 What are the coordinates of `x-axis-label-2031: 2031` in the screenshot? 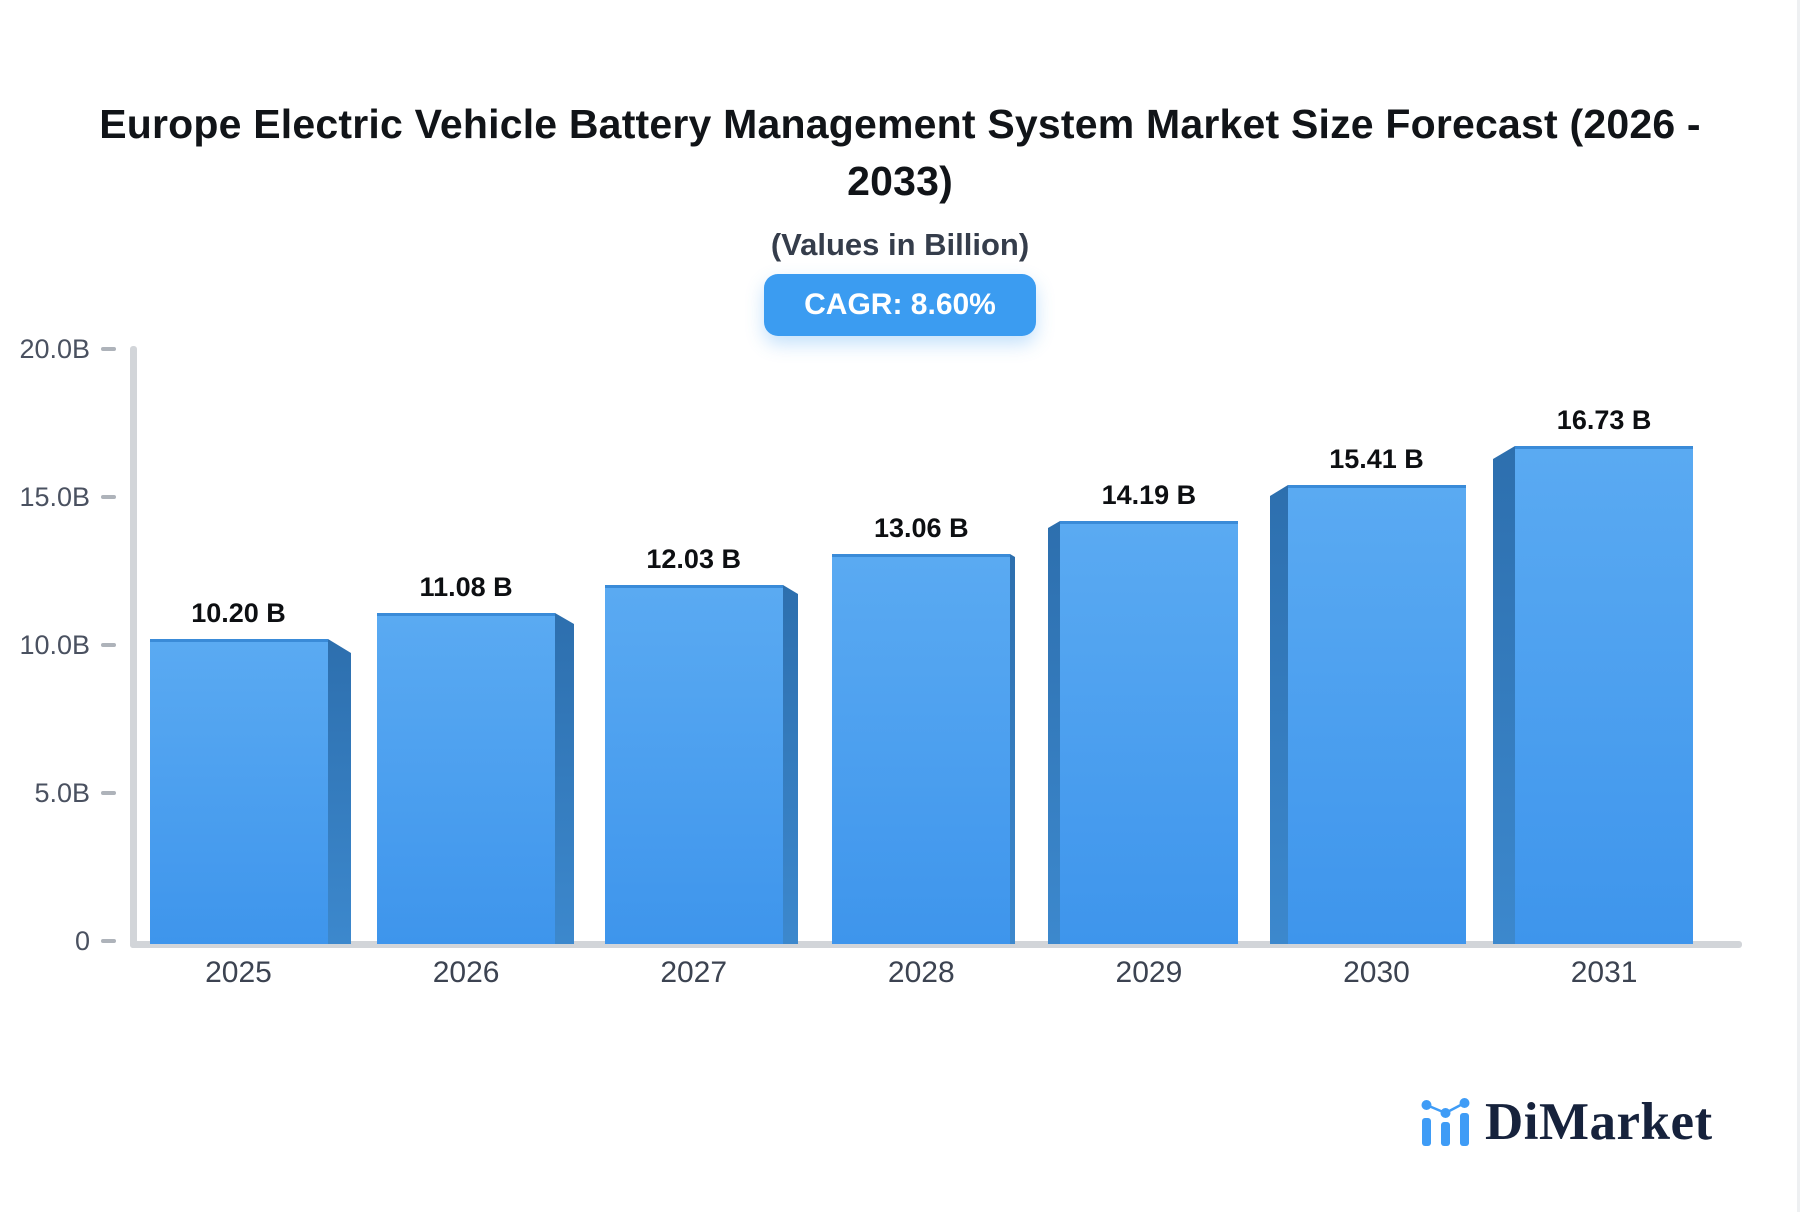 It's located at (1604, 972).